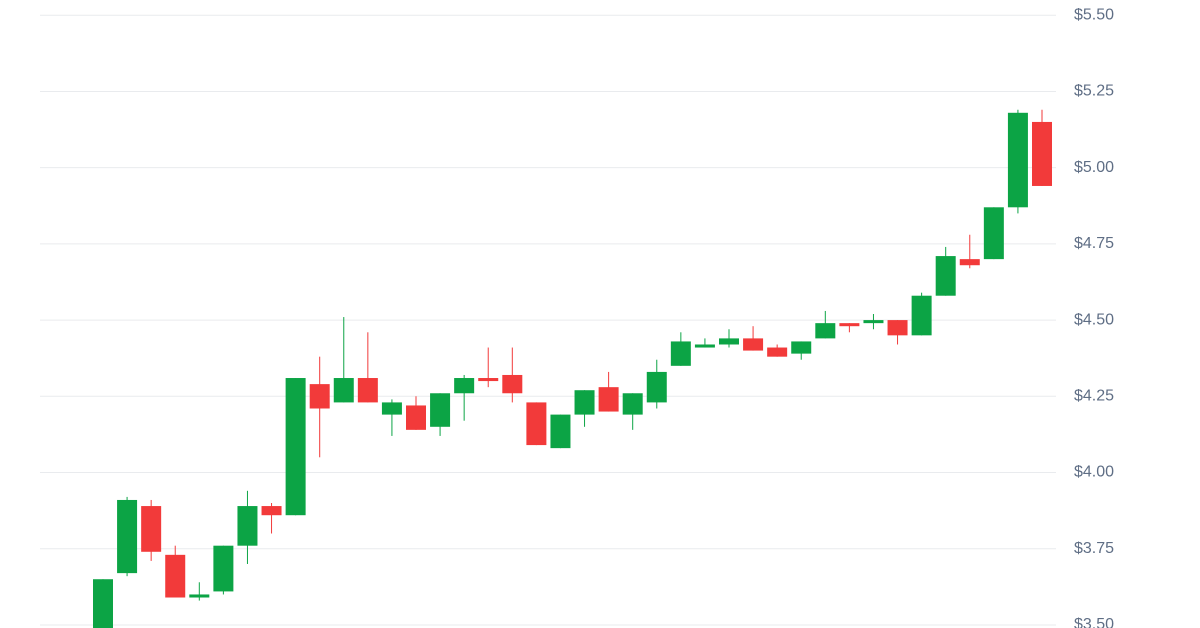 The height and width of the screenshot is (628, 1200). What do you see at coordinates (1094, 167) in the screenshot?
I see `y-tick-label: $5.00` at bounding box center [1094, 167].